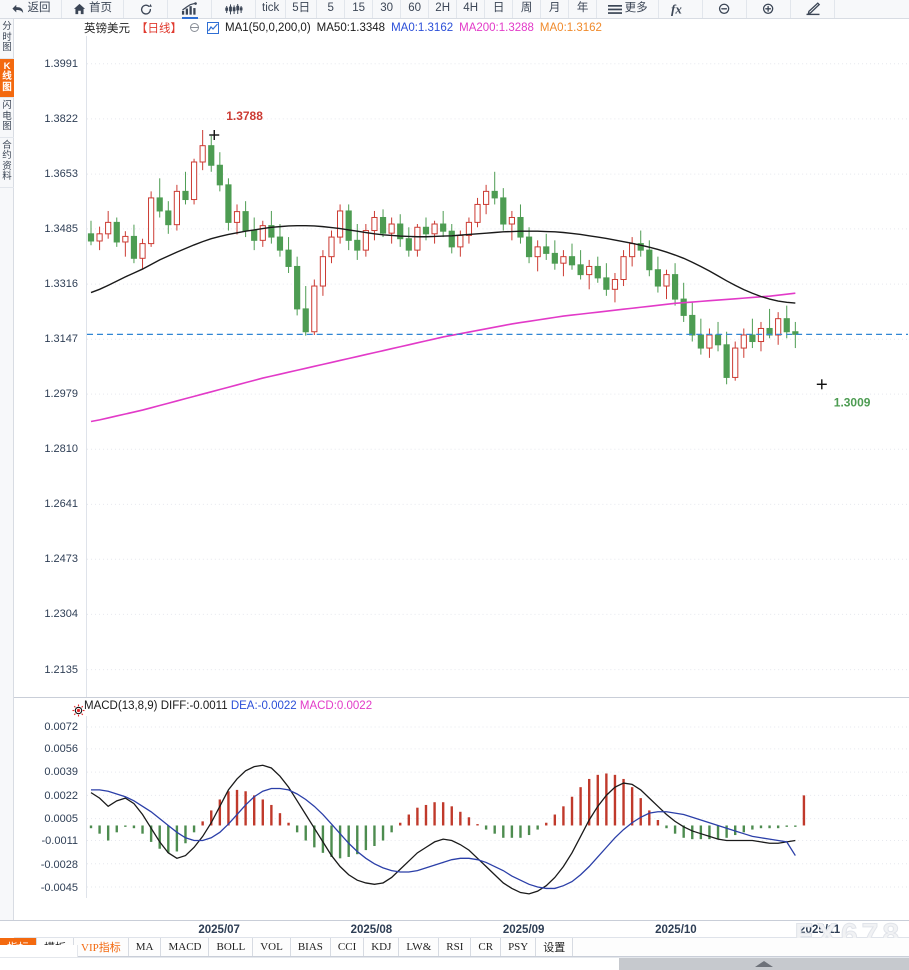  I want to click on settings-sun-icon, so click(78, 710).